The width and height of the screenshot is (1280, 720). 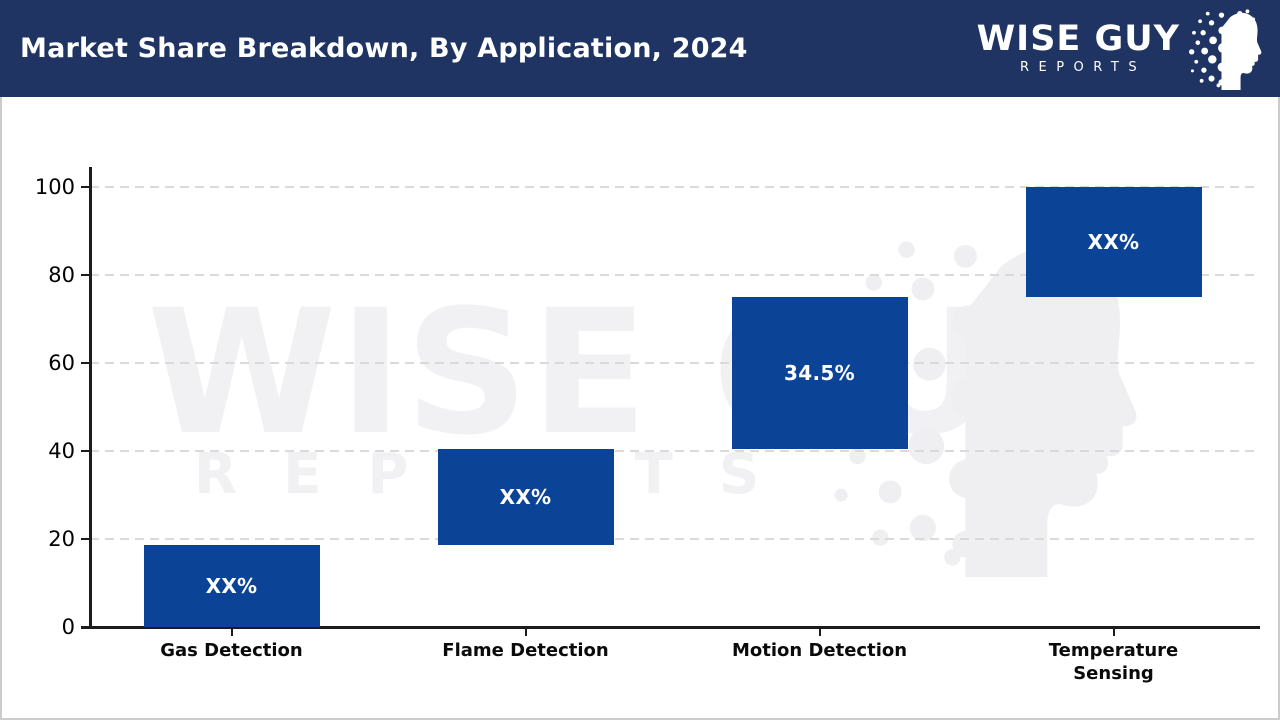 I want to click on dotted-face-icon, so click(x=1225, y=49).